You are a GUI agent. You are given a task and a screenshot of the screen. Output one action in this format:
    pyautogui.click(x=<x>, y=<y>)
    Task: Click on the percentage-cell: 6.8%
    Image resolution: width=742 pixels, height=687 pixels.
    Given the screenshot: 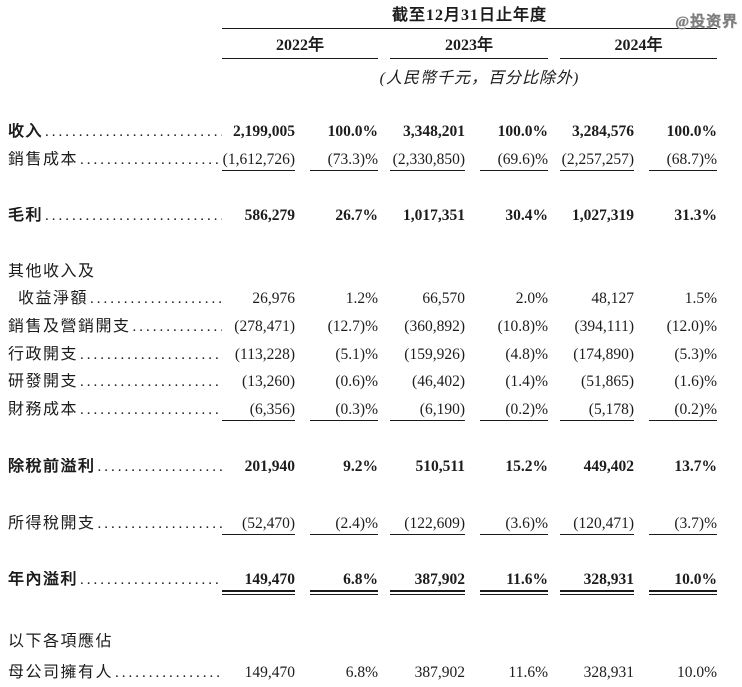 What is the action you would take?
    pyautogui.click(x=361, y=672)
    